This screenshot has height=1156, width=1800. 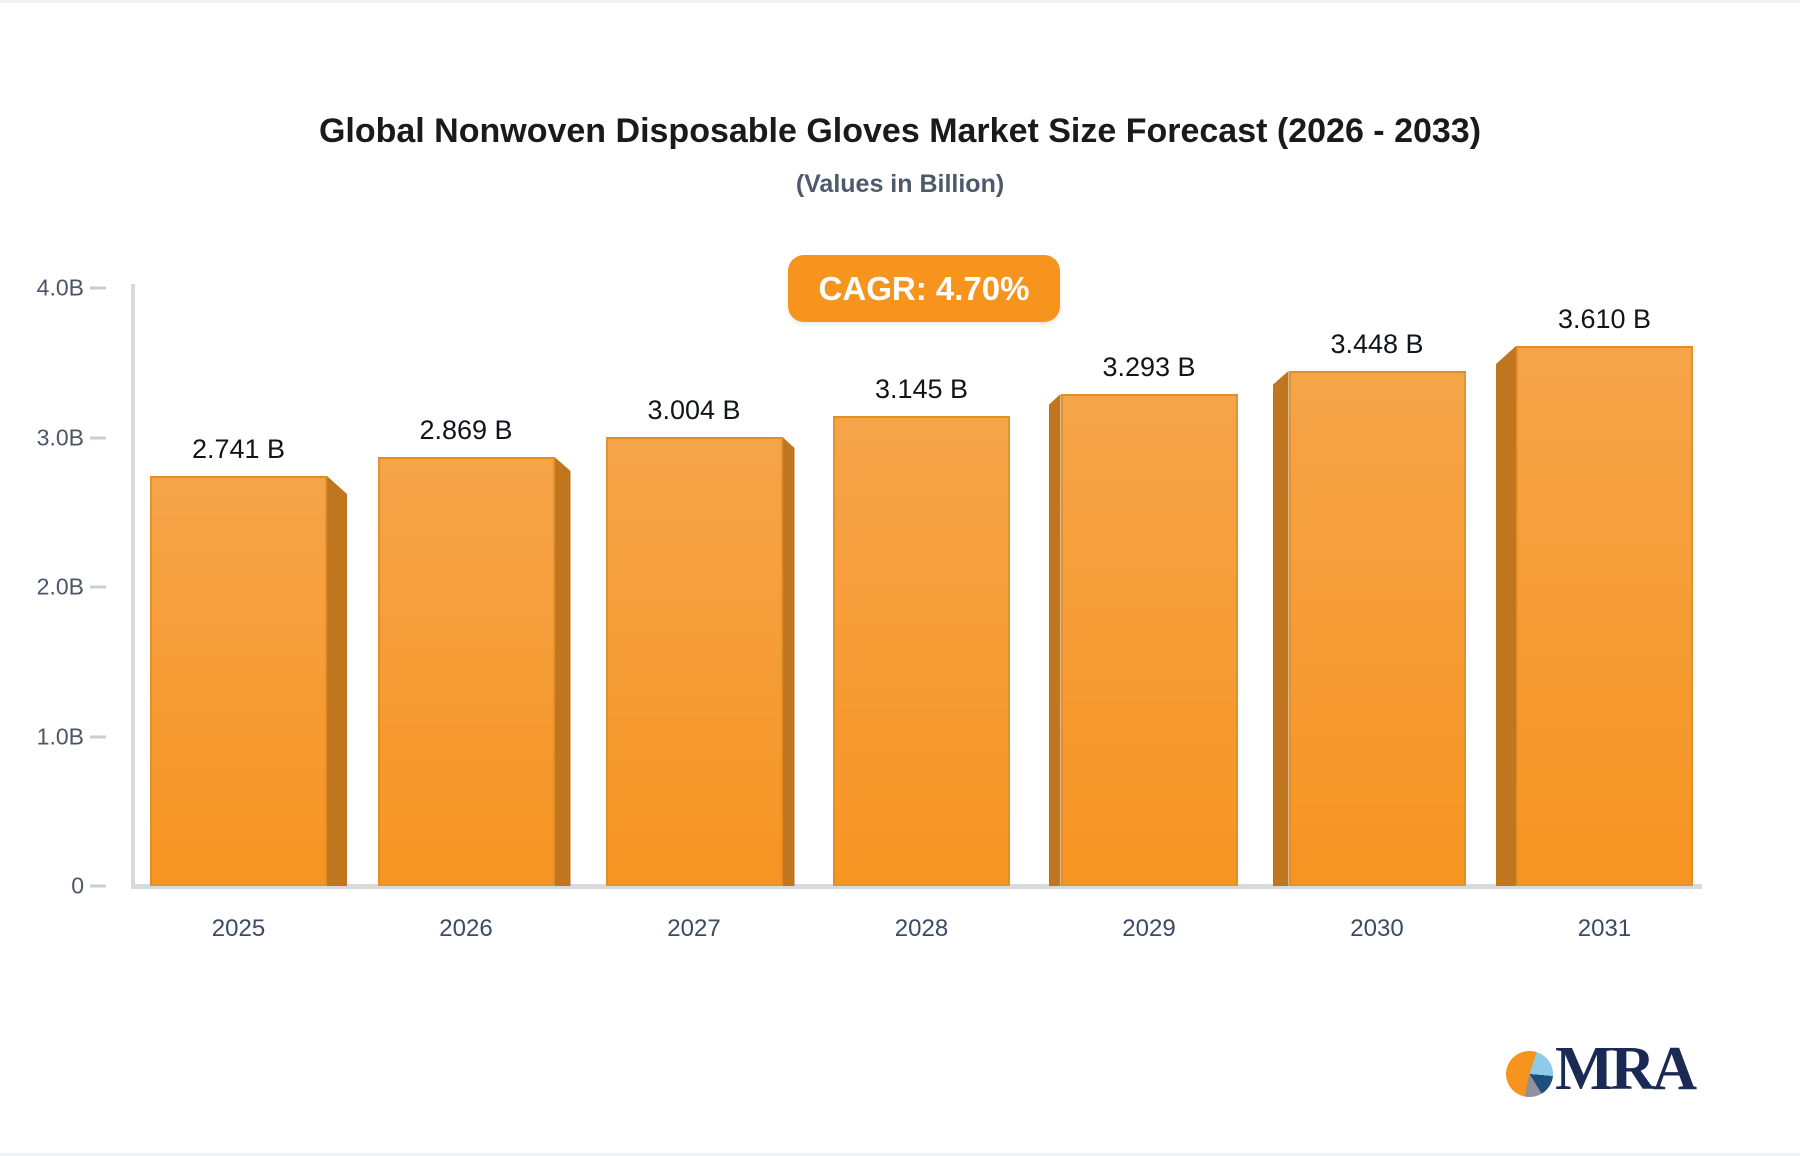 What do you see at coordinates (466, 928) in the screenshot?
I see `x-axis-label-2026: 2026` at bounding box center [466, 928].